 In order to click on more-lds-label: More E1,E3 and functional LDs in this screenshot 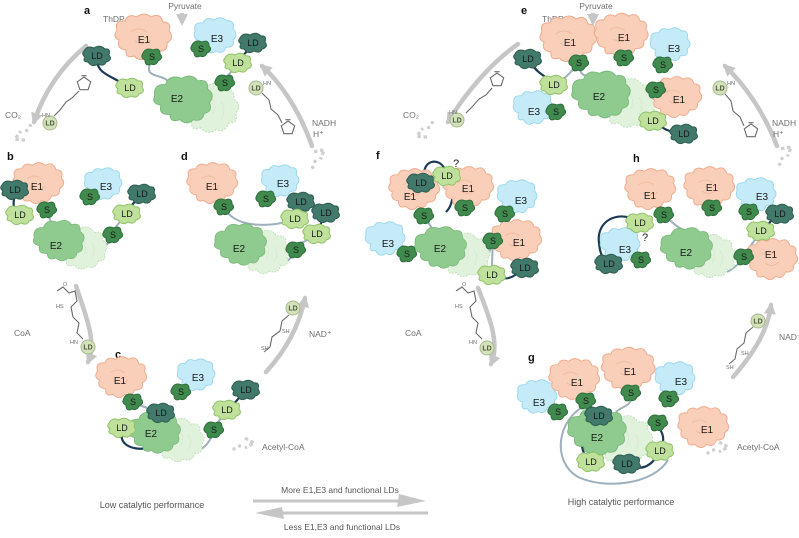, I will do `click(340, 490)`.